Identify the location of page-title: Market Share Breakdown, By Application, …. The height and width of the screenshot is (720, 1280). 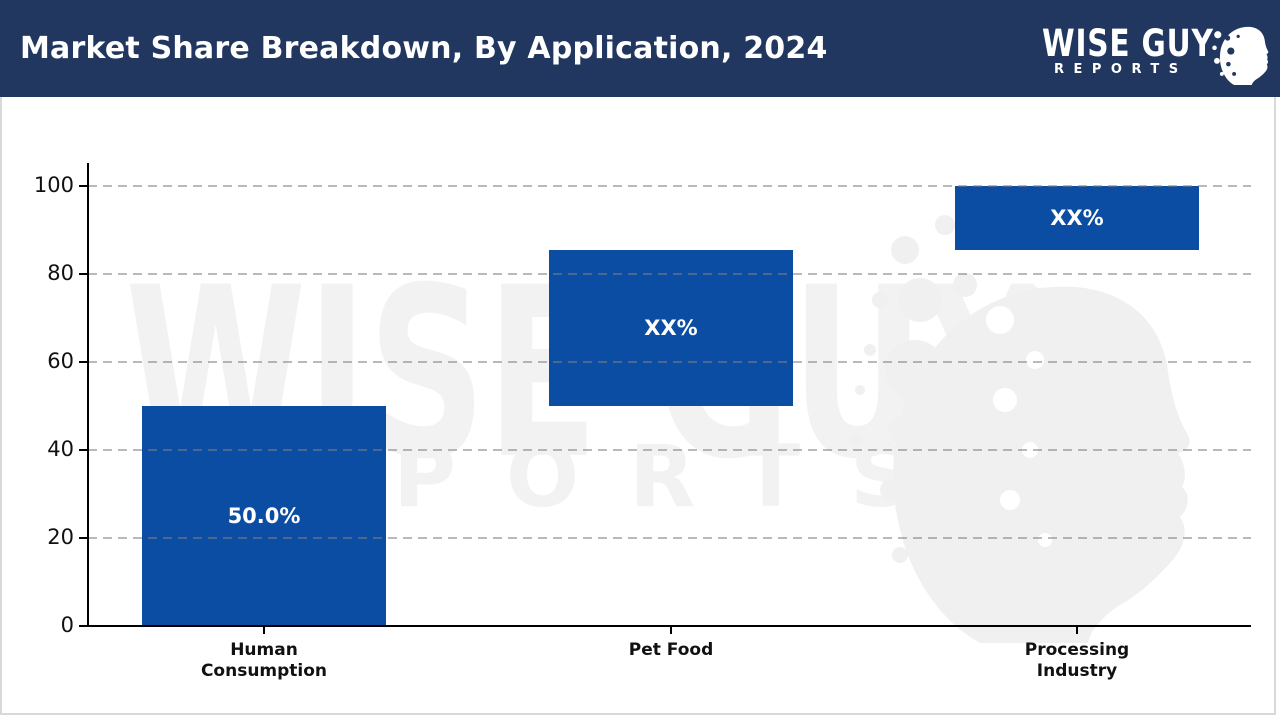
(424, 48).